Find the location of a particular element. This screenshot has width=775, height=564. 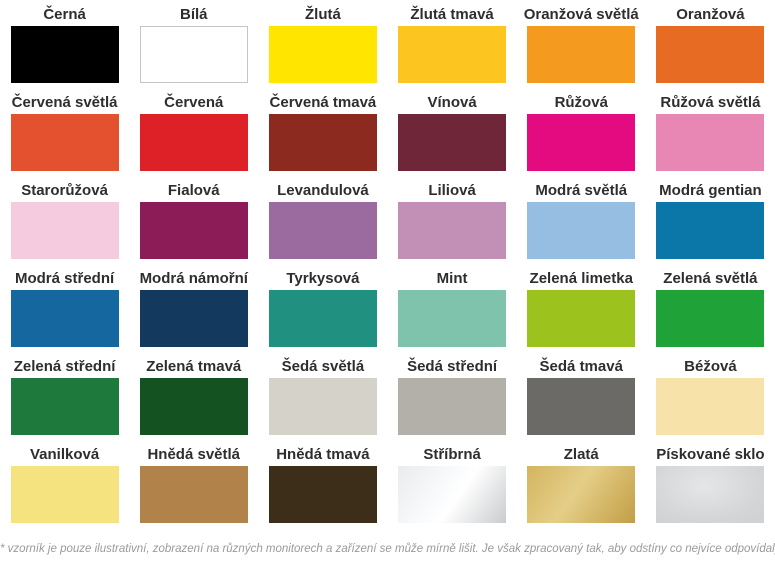

swatch-cell: Béžová is located at coordinates (710, 398).